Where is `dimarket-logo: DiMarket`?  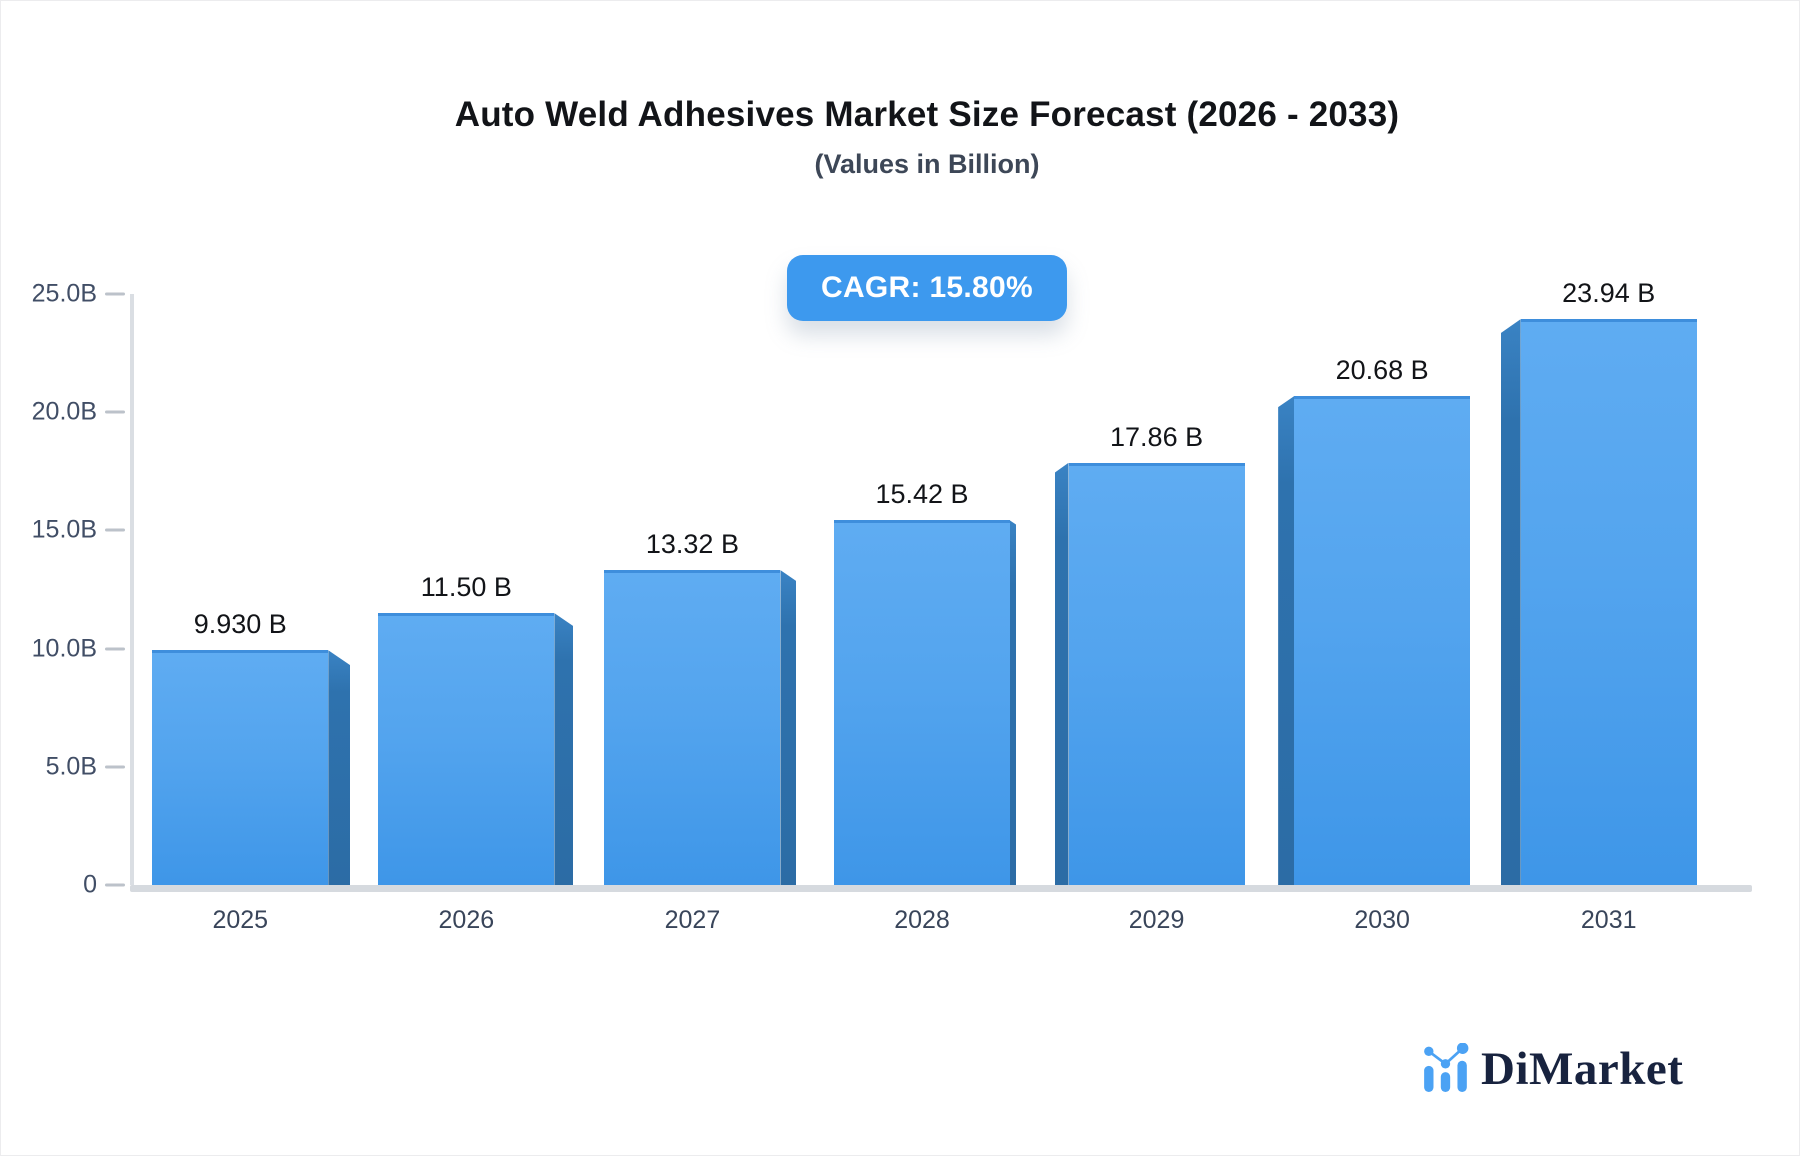 dimarket-logo: DiMarket is located at coordinates (1553, 1068).